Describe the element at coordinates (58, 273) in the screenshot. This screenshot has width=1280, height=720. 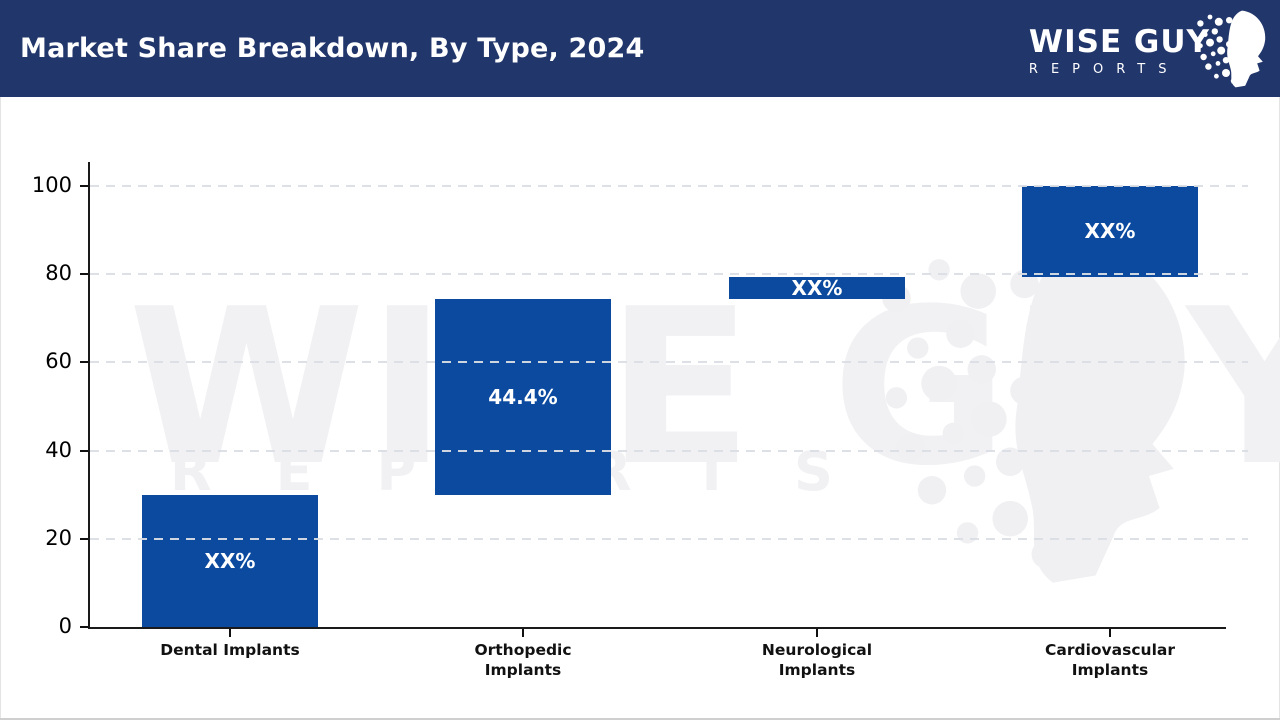
I see `y-tick-label: 80` at that location.